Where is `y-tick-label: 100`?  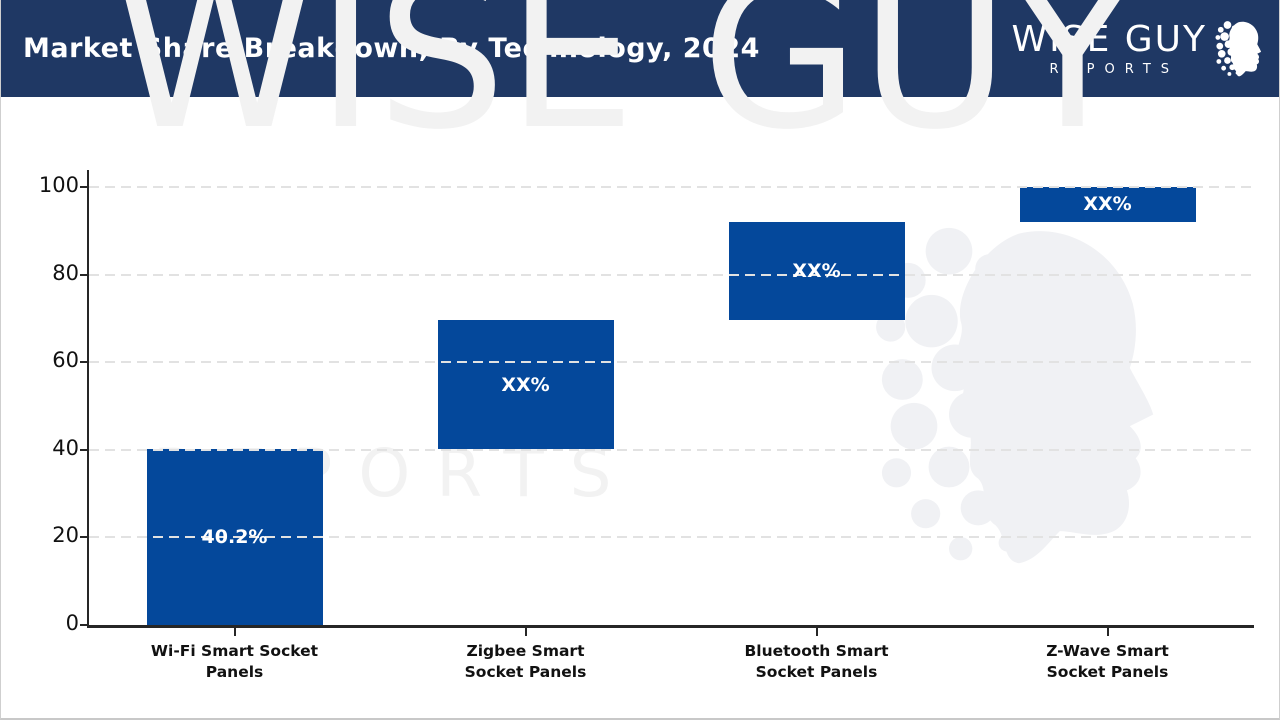
y-tick-label: 100 is located at coordinates (58, 185).